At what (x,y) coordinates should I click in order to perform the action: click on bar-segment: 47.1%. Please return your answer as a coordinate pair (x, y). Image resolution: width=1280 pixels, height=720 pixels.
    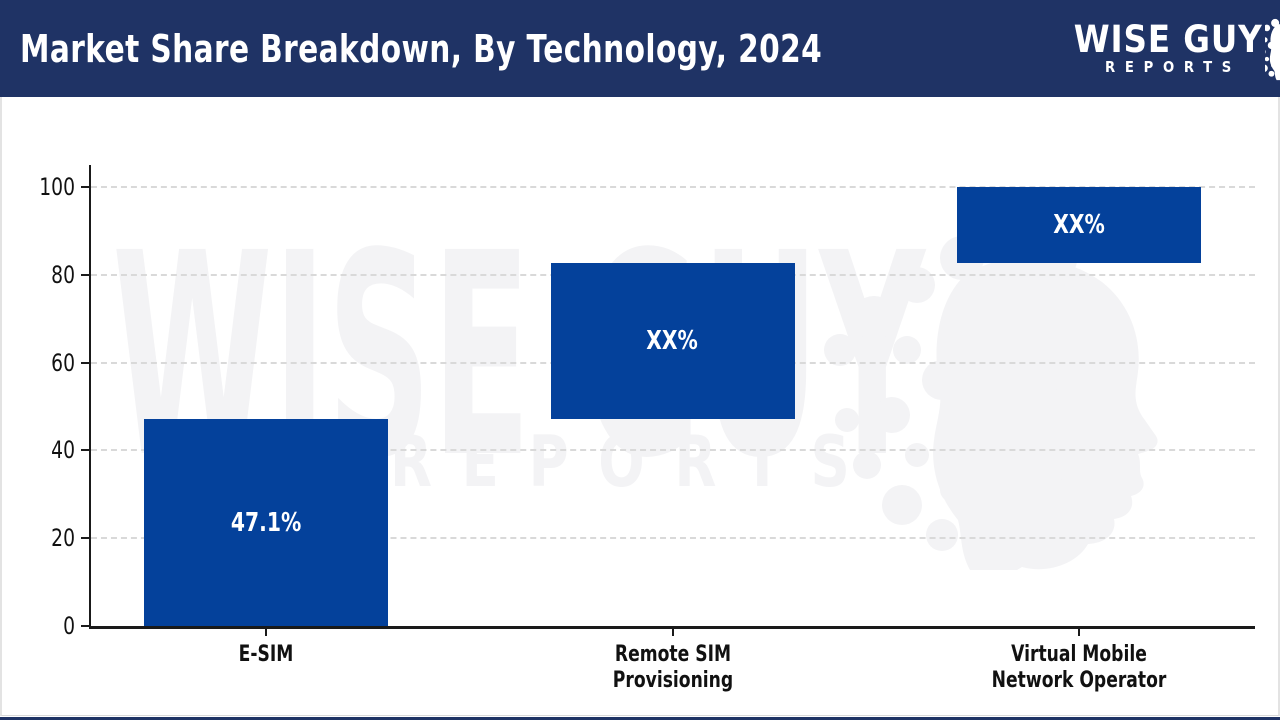
    Looking at the image, I should click on (266, 522).